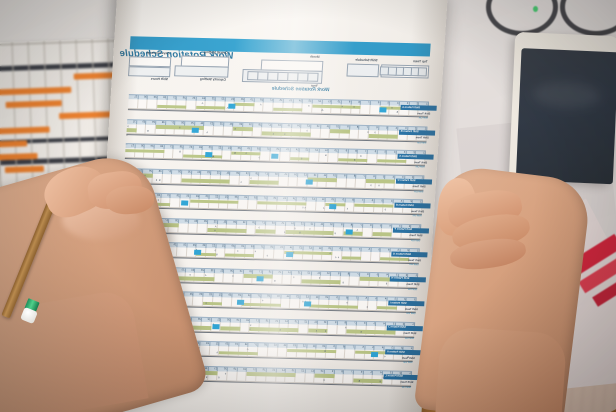 This screenshot has width=616, height=412. I want to click on cell-value: 9, so click(301, 159).